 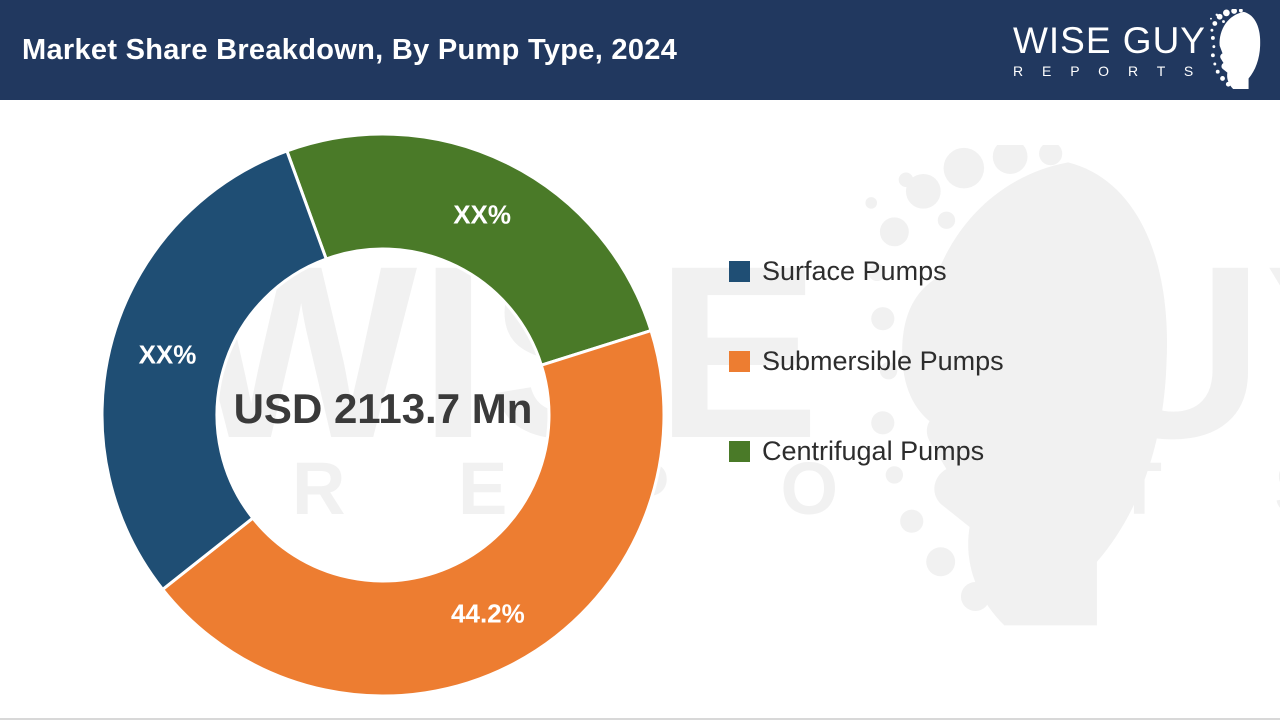 What do you see at coordinates (488, 613) in the screenshot?
I see `slice-label-submersible-pumps: 44.2%` at bounding box center [488, 613].